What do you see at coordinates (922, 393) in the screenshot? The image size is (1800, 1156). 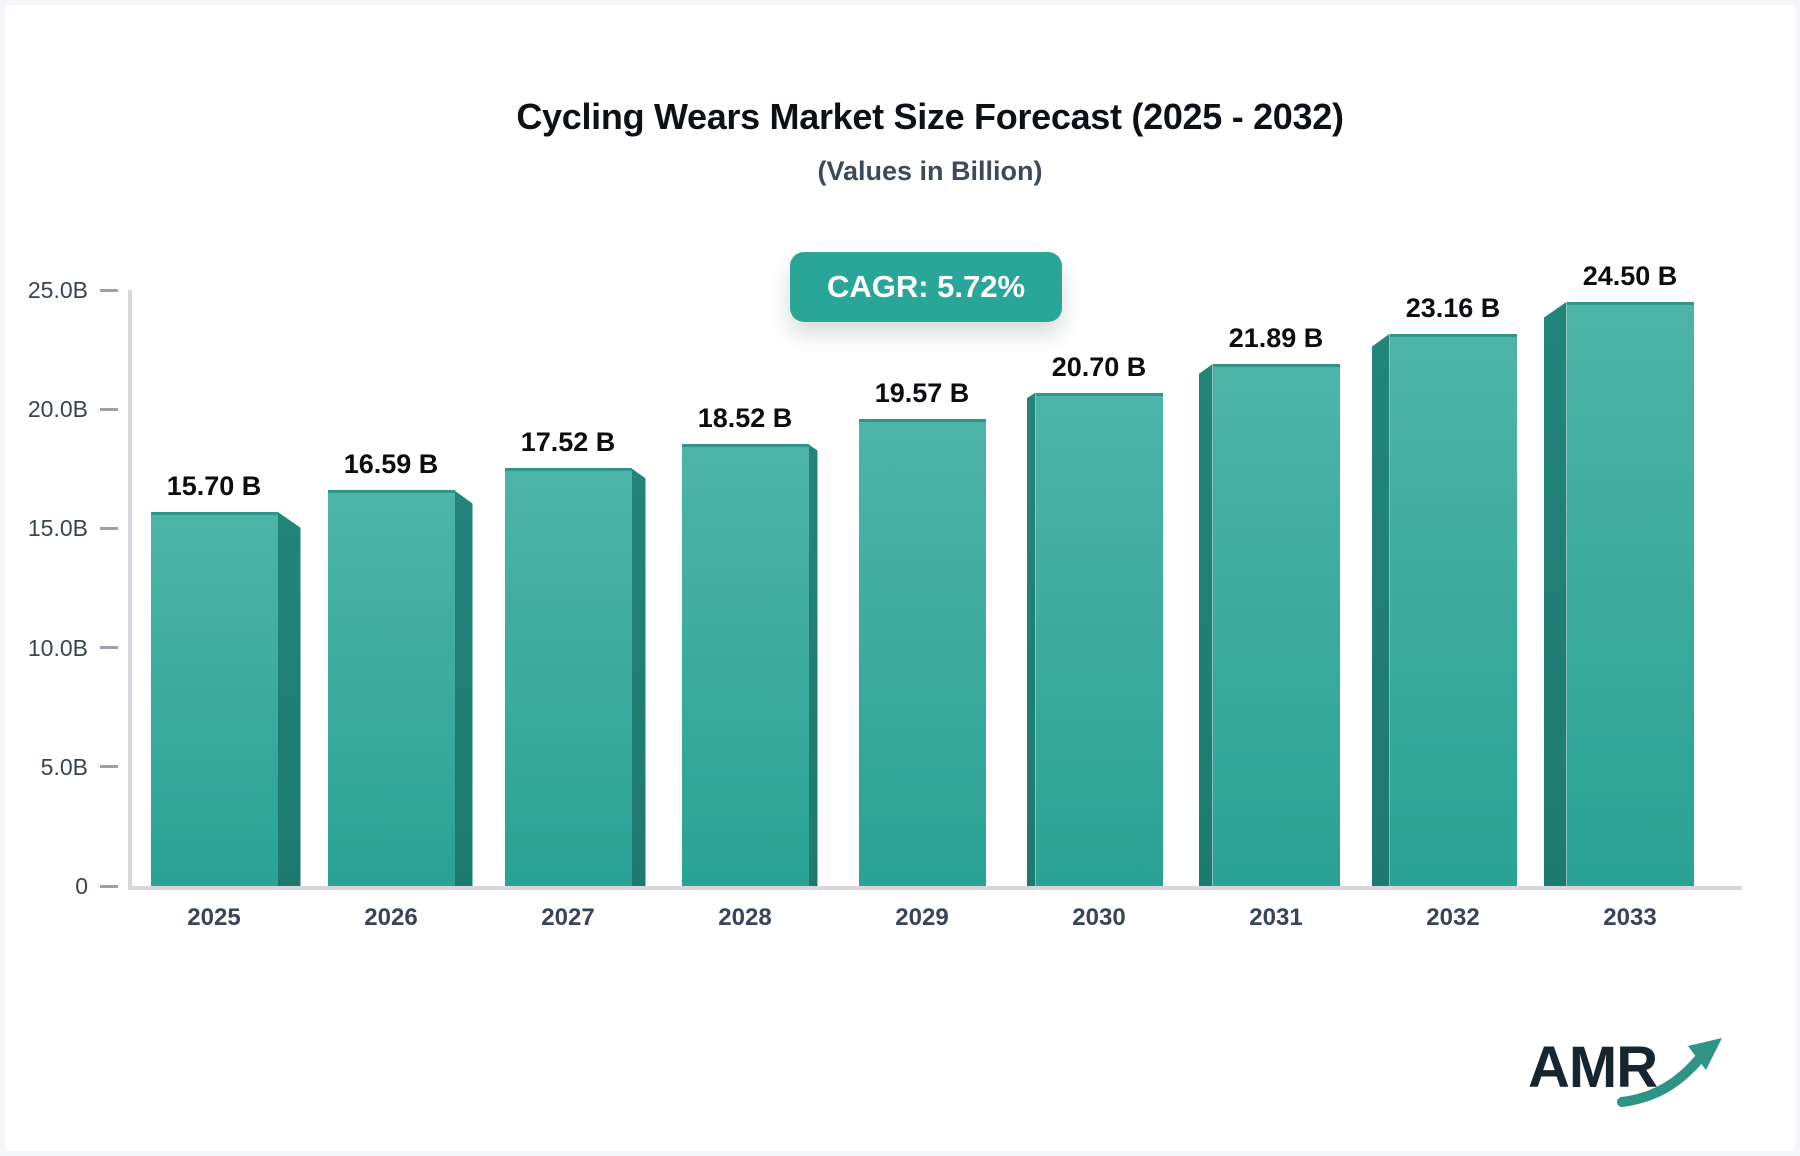 I see `bar-value-label: 19.57 B` at bounding box center [922, 393].